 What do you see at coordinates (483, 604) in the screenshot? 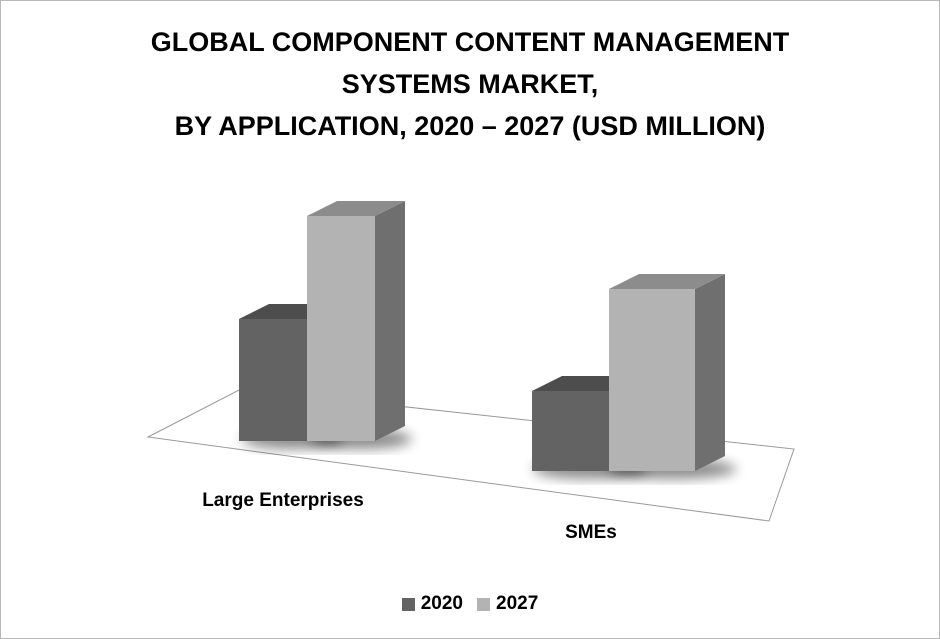
I see `legend-swatch-2027` at bounding box center [483, 604].